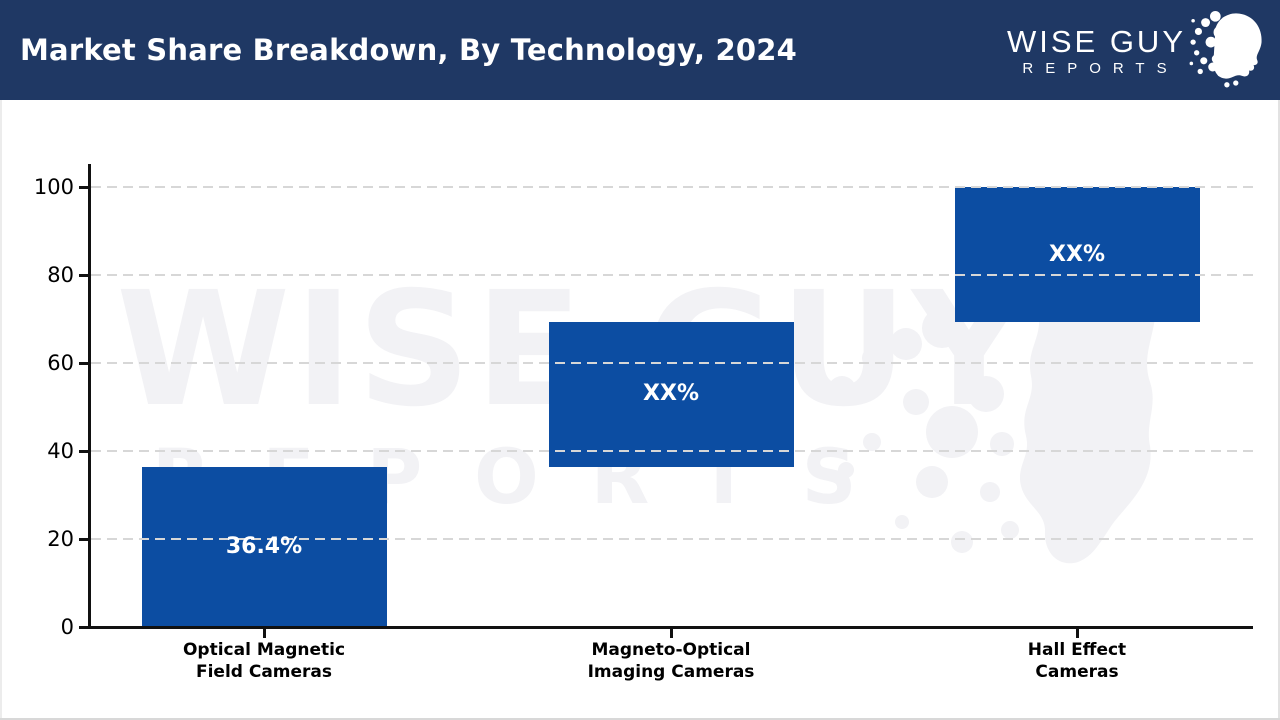 This screenshot has height=720, width=1280. I want to click on category-label-line: Imaging Cameras, so click(671, 672).